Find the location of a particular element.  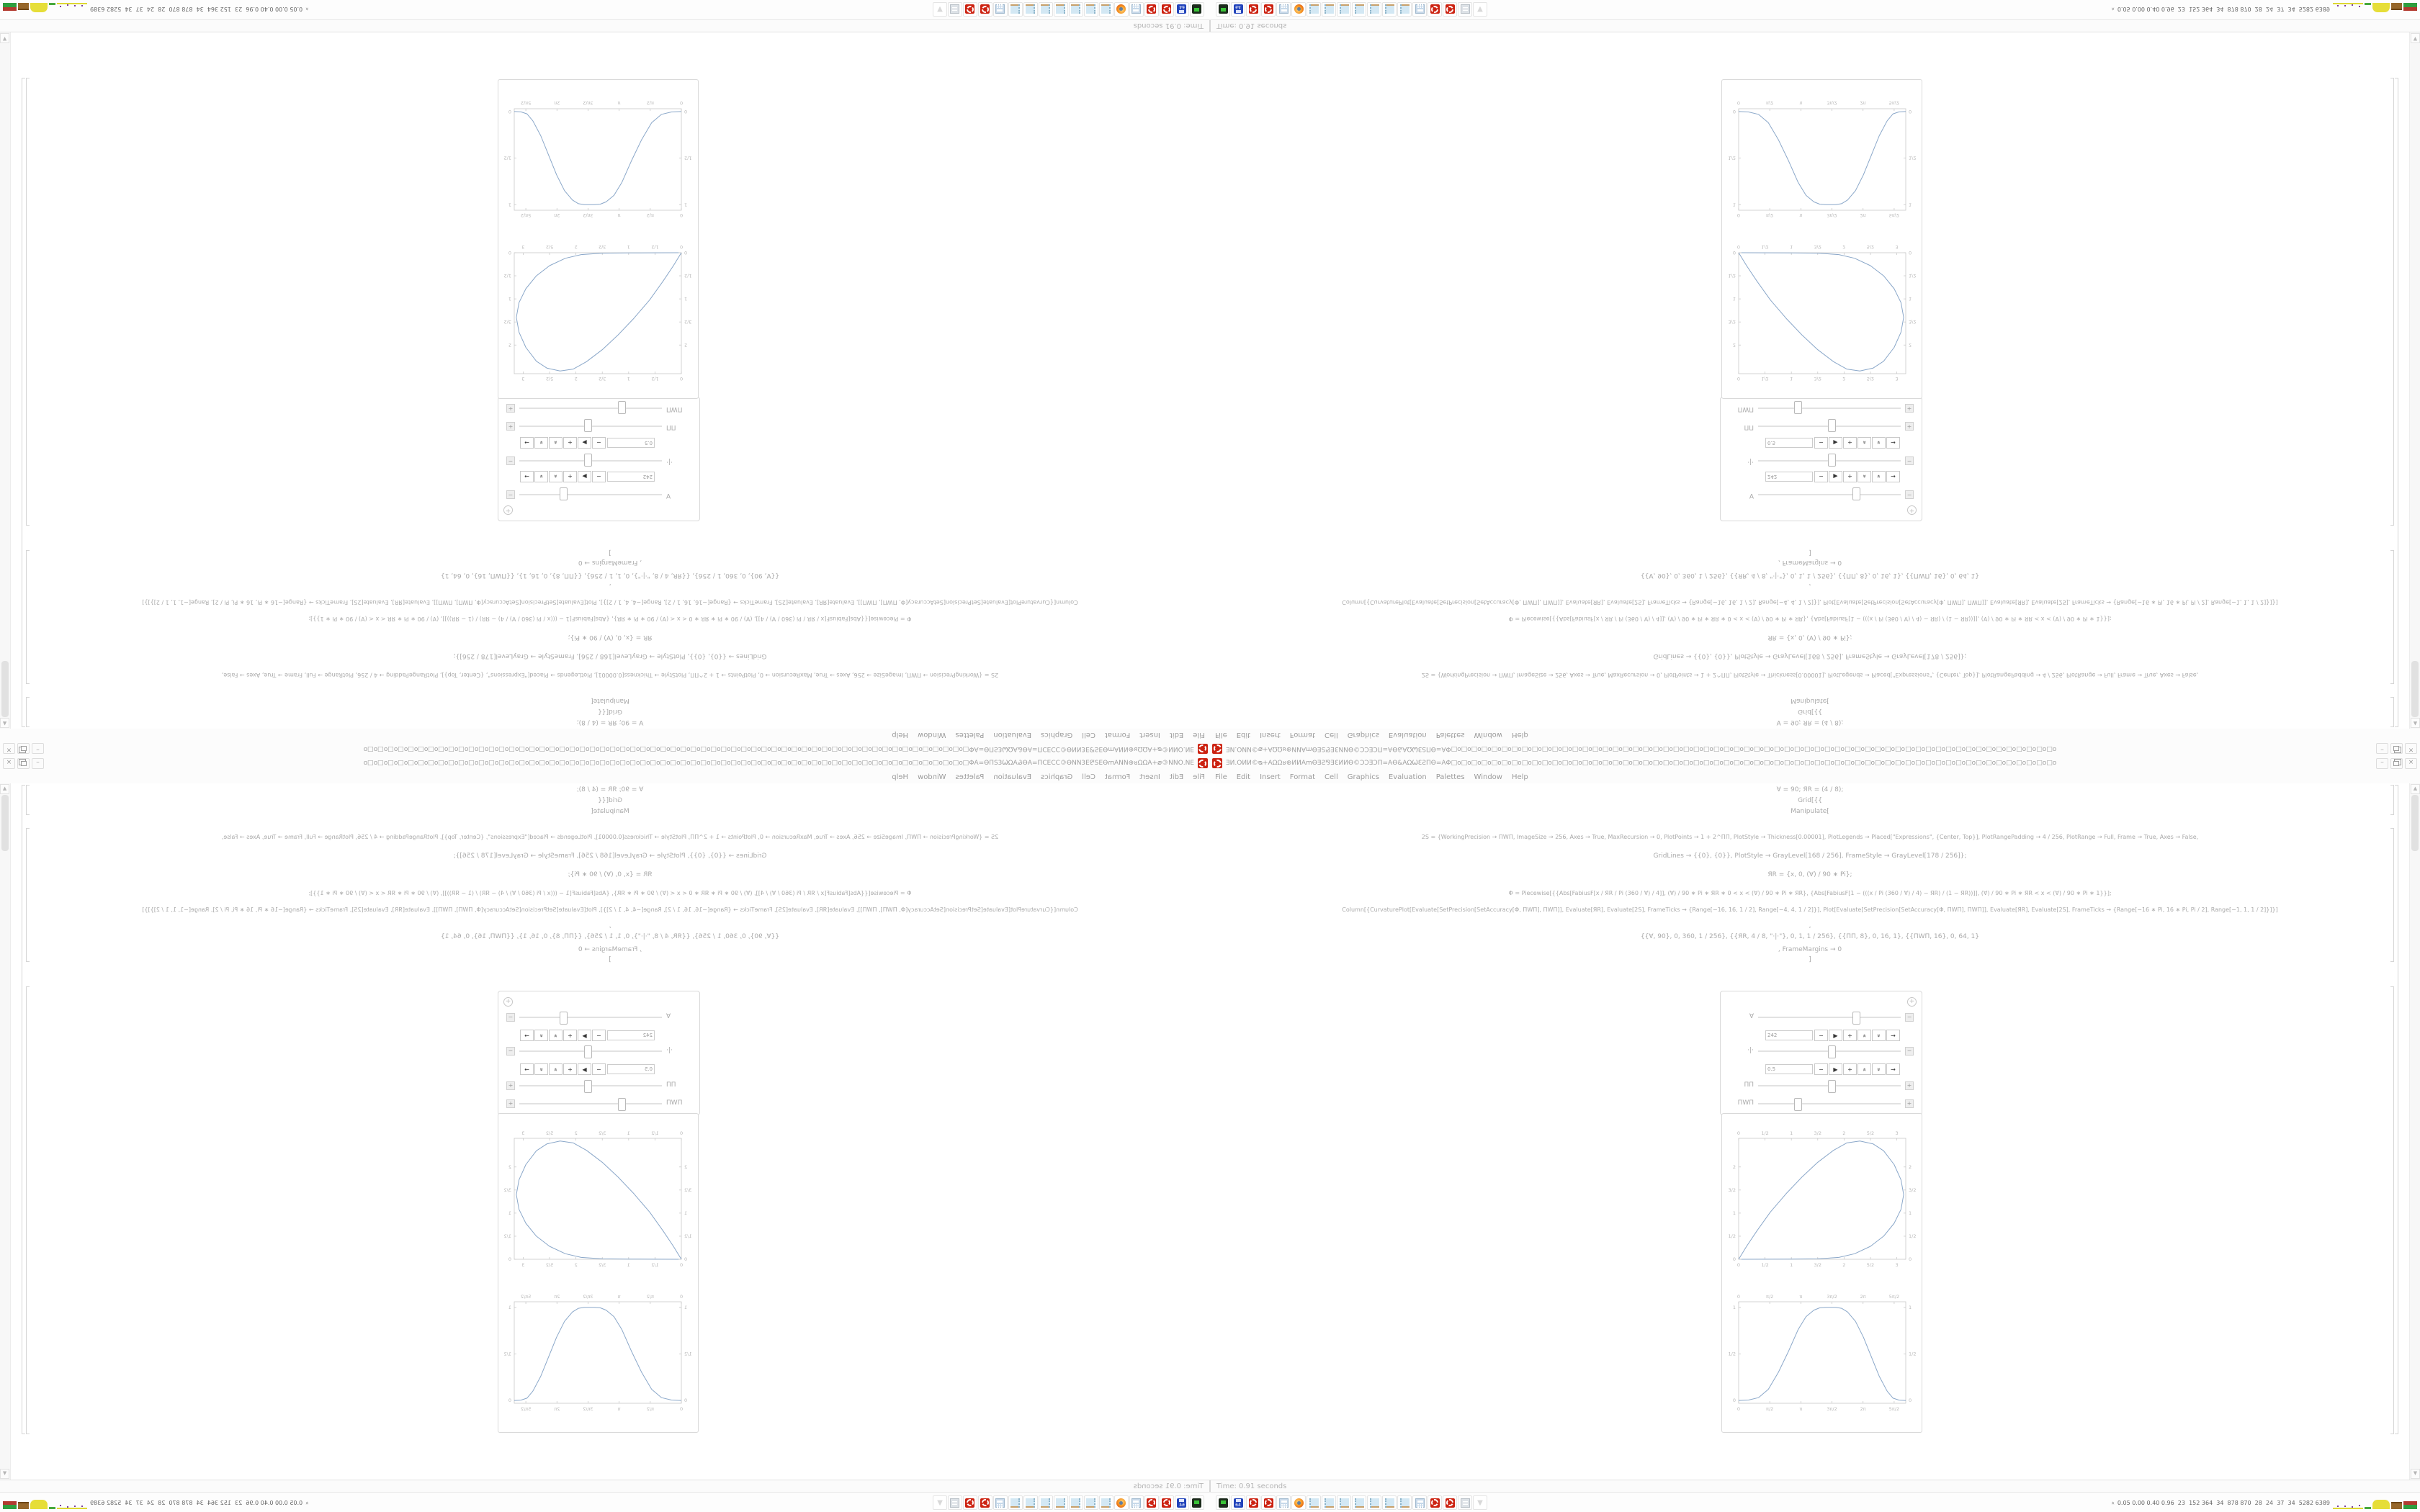

vertical-scrollbar: ▲ ▼ is located at coordinates (5, 1131).